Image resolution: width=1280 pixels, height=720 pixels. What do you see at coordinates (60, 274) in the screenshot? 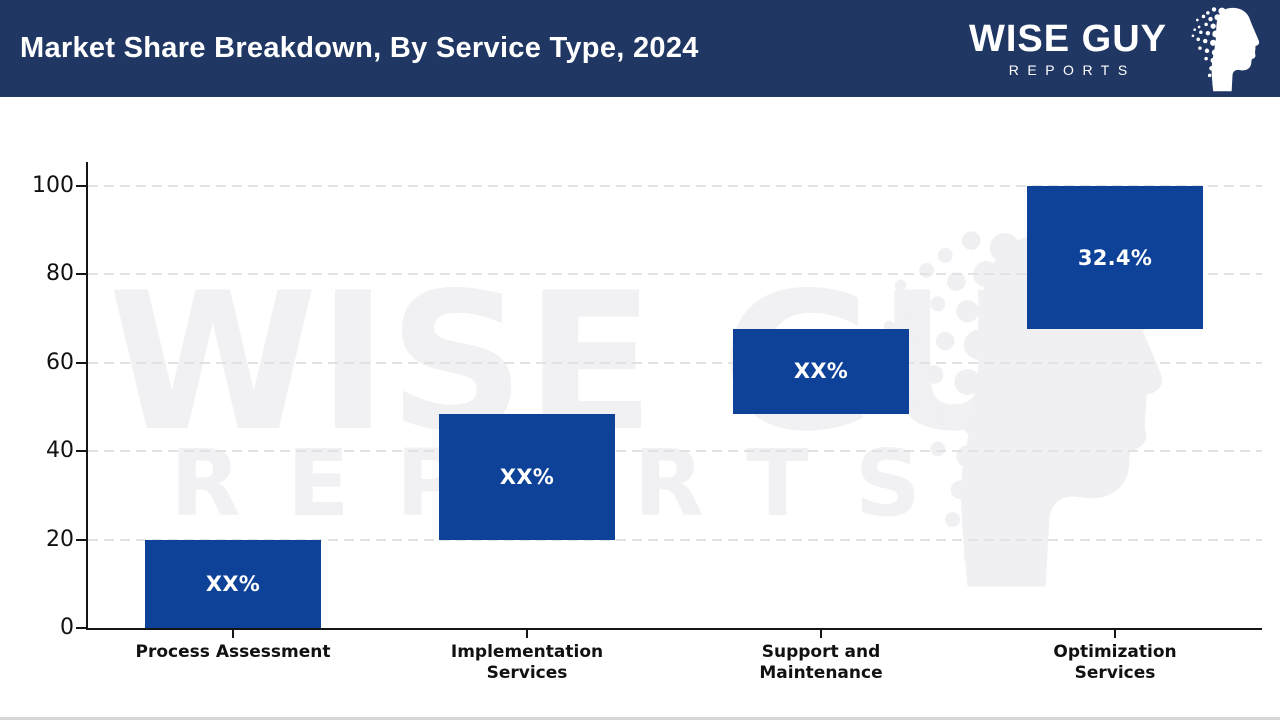
I see `y-axis-tick-label: 80` at bounding box center [60, 274].